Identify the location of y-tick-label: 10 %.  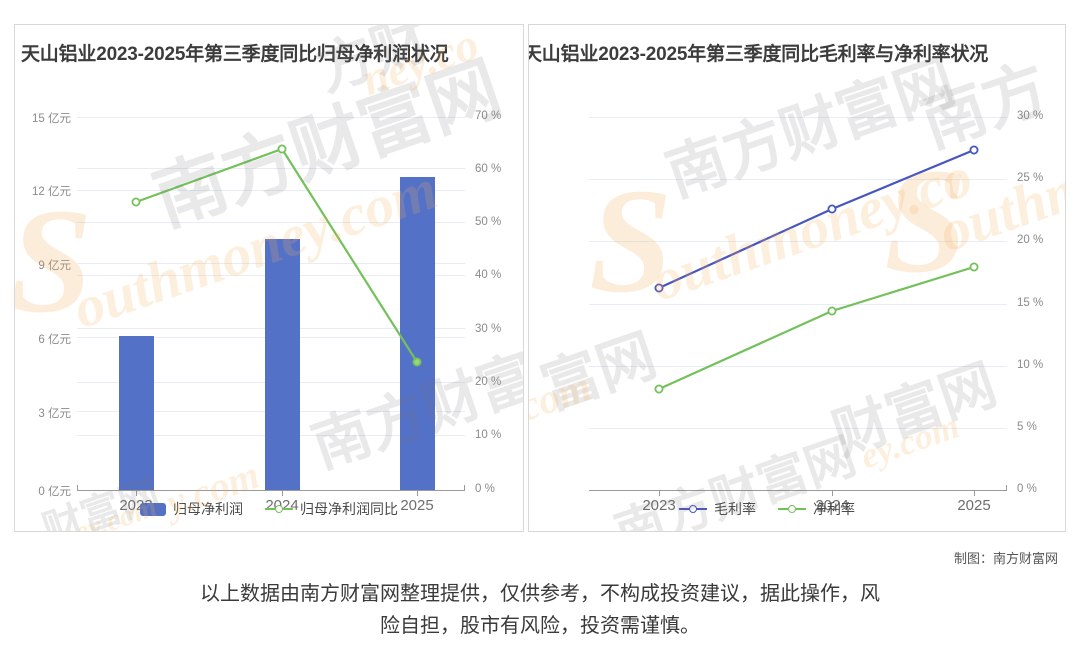
(1030, 365).